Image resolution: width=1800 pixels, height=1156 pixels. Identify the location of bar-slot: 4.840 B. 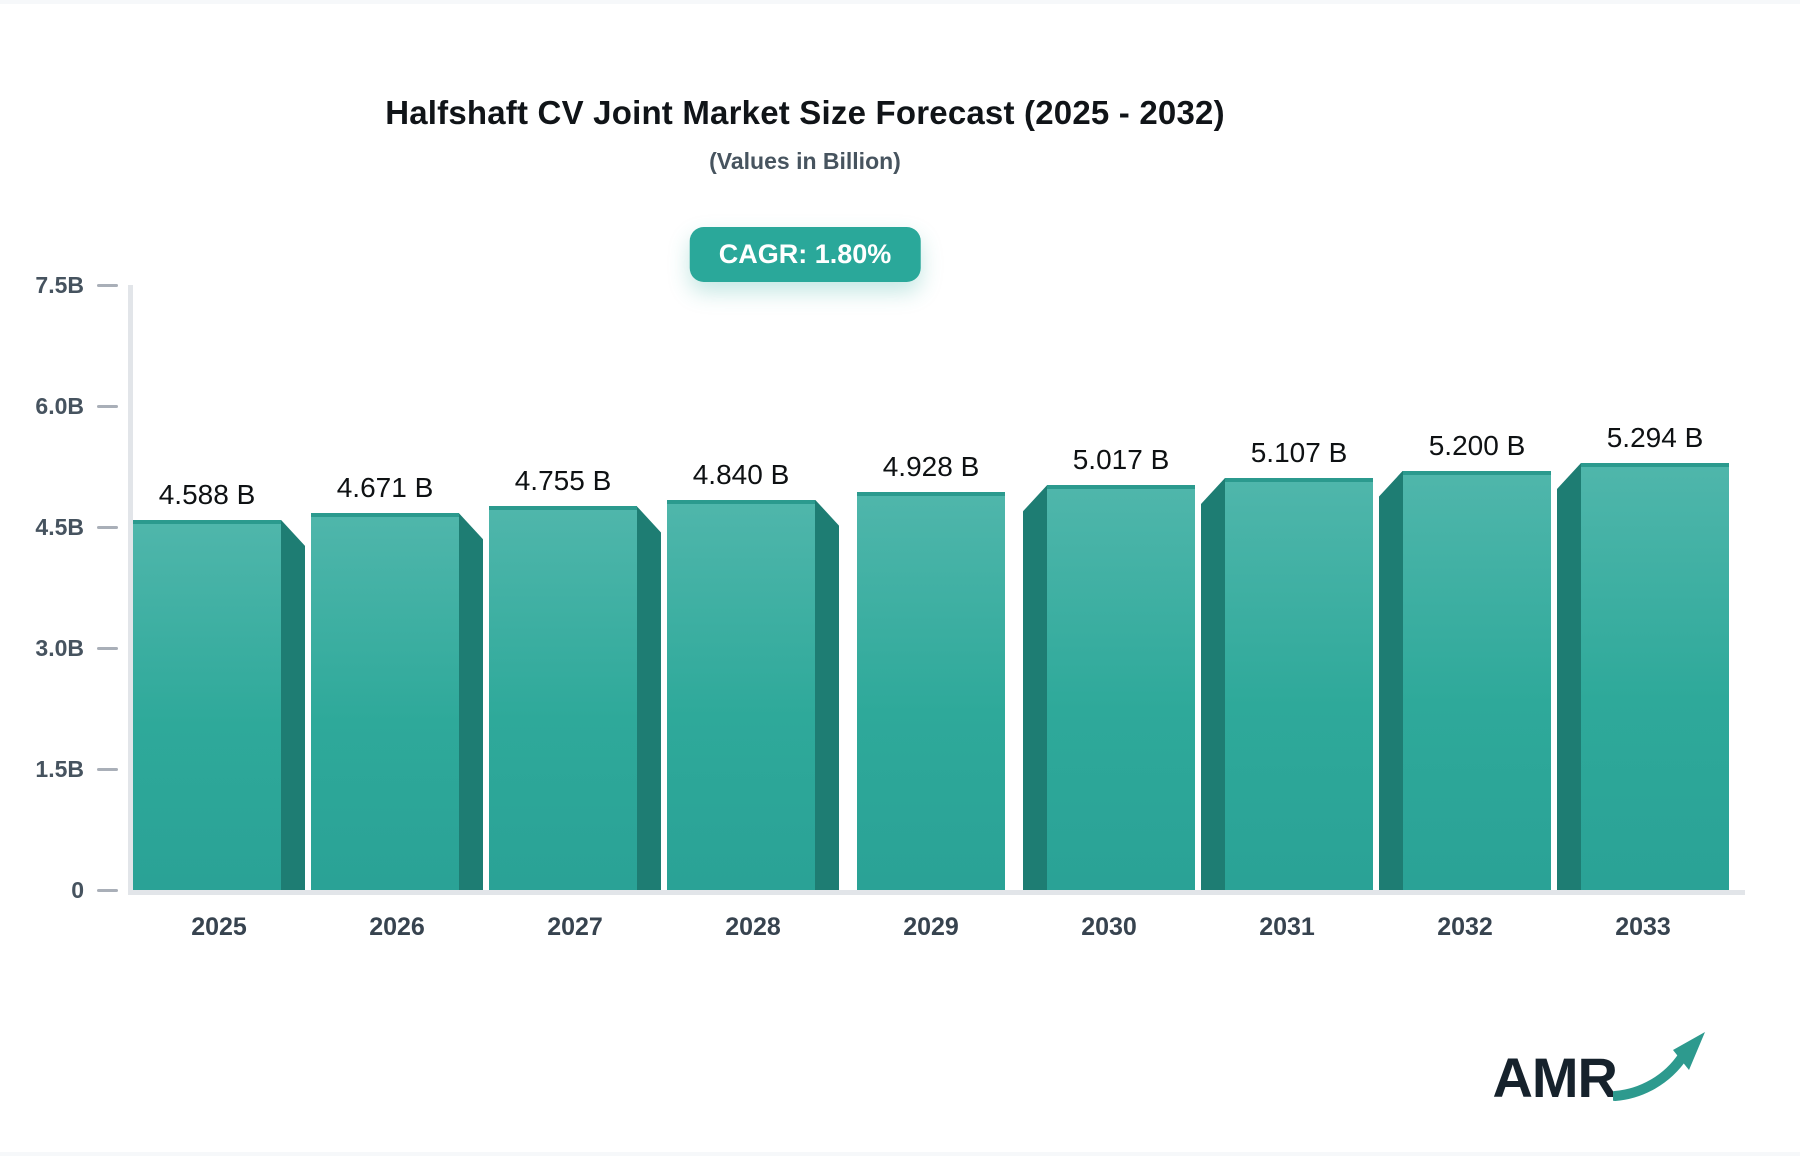
(753, 587).